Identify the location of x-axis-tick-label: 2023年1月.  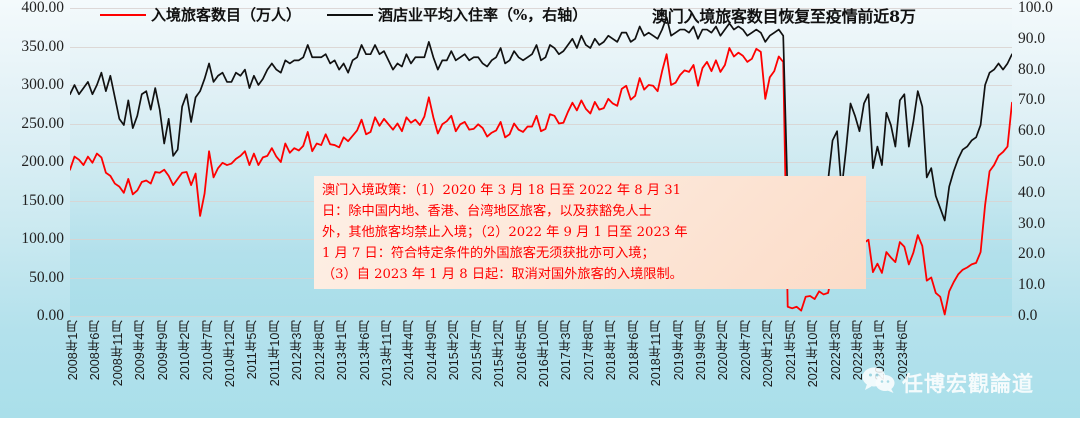
(880, 350).